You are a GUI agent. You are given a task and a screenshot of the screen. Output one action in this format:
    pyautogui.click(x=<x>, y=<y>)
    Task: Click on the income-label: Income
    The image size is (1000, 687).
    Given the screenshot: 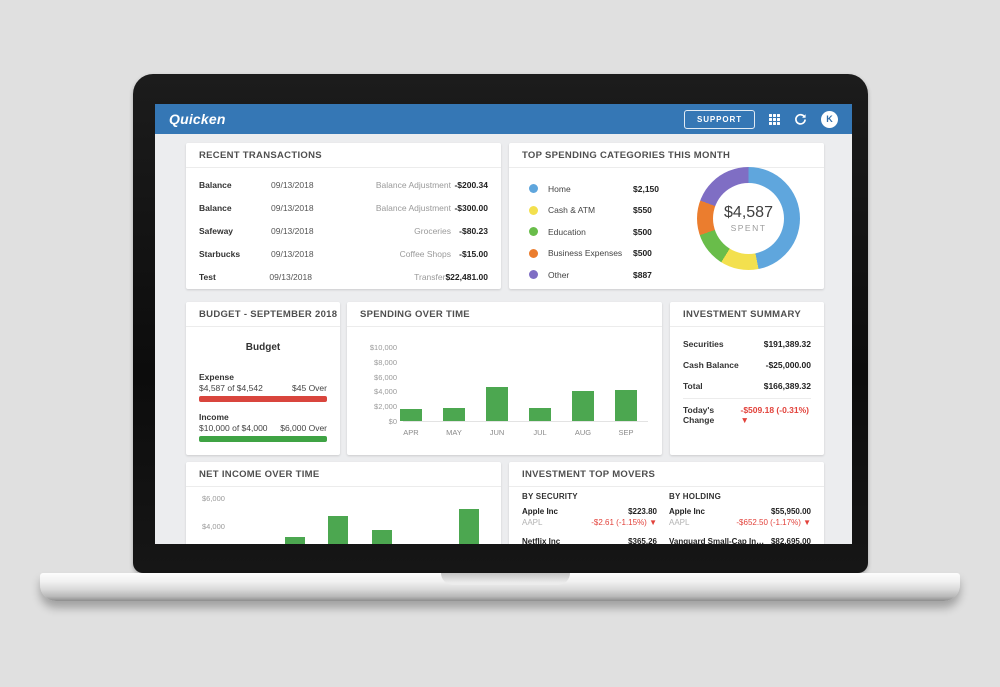 What is the action you would take?
    pyautogui.click(x=214, y=417)
    